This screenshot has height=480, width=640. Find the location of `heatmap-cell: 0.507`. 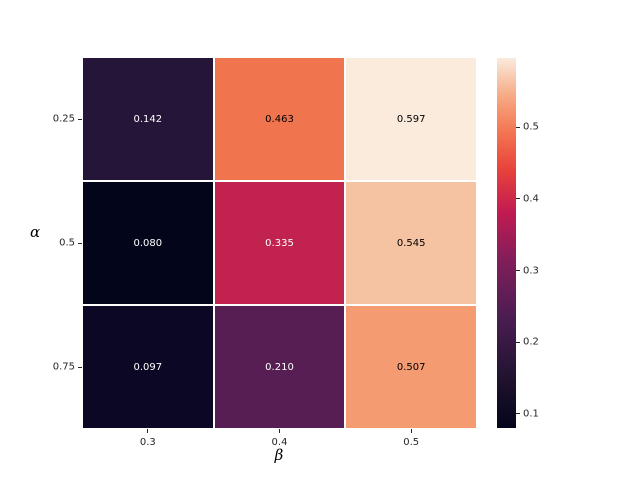

heatmap-cell: 0.507 is located at coordinates (411, 367).